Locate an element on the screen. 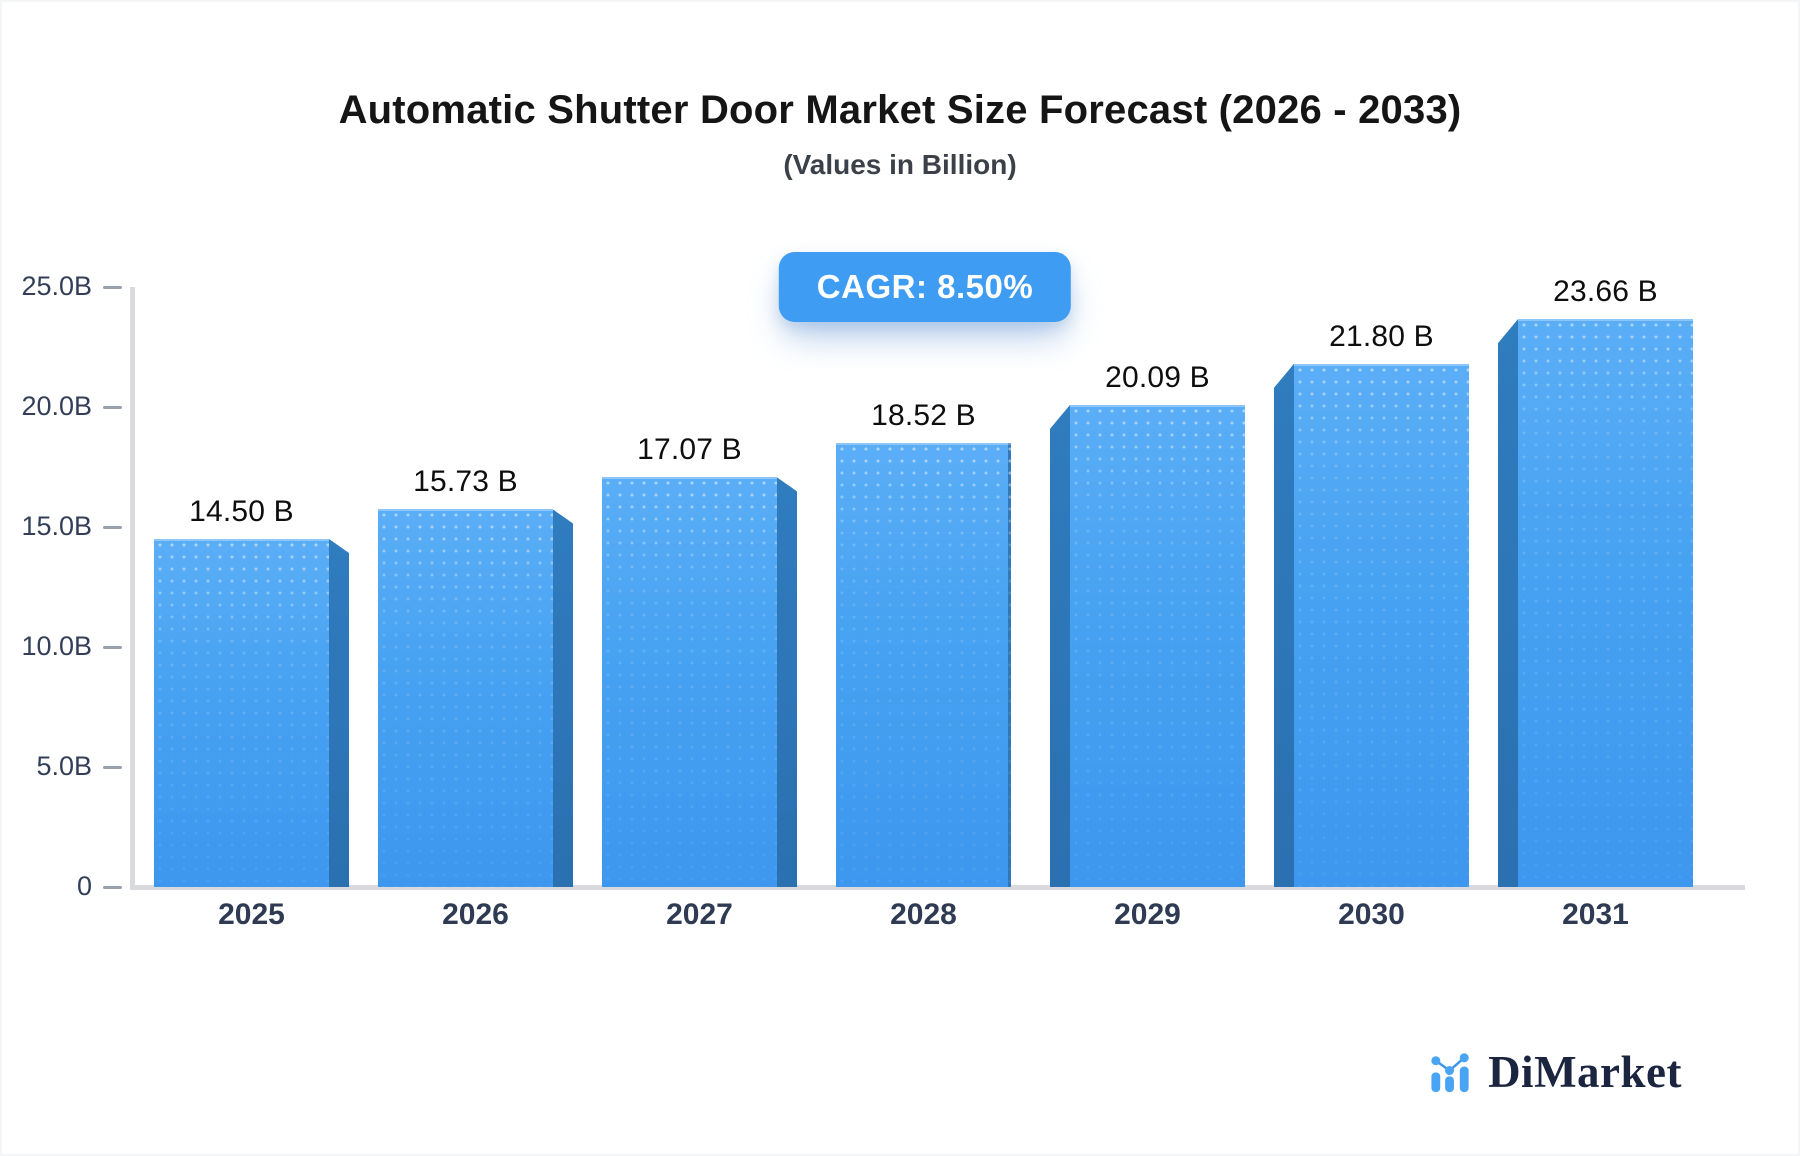  x-axis-label: 2031 is located at coordinates (1595, 914).